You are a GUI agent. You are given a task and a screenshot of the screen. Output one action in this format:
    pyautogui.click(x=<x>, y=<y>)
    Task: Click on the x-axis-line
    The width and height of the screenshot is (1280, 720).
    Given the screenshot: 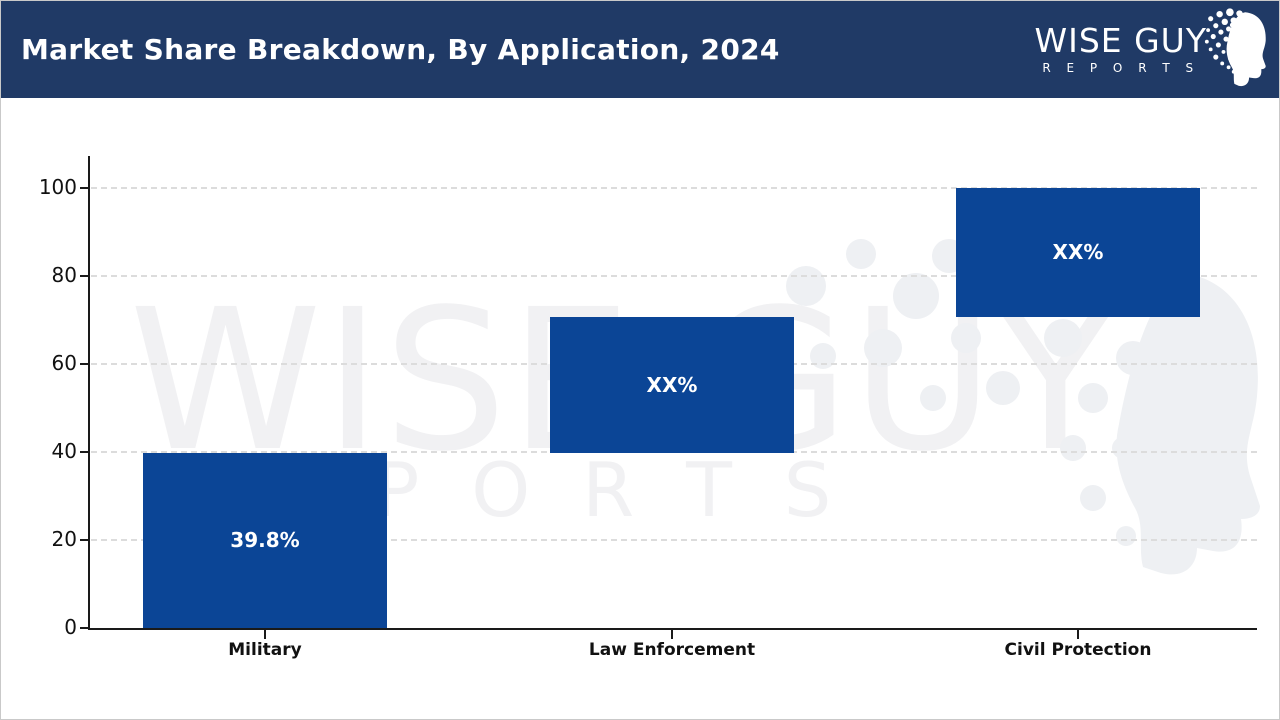 What is the action you would take?
    pyautogui.click(x=672, y=629)
    